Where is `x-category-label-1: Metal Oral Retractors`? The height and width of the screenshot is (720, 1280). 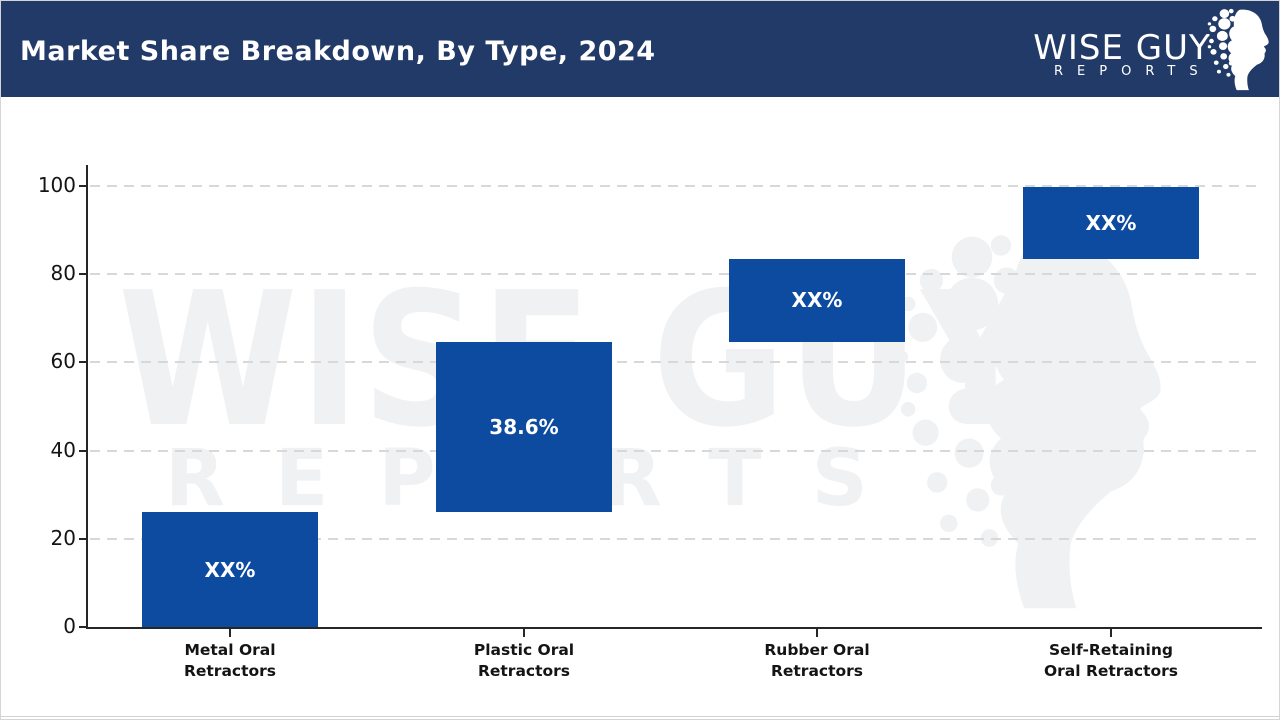 x-category-label-1: Metal Oral Retractors is located at coordinates (230, 661).